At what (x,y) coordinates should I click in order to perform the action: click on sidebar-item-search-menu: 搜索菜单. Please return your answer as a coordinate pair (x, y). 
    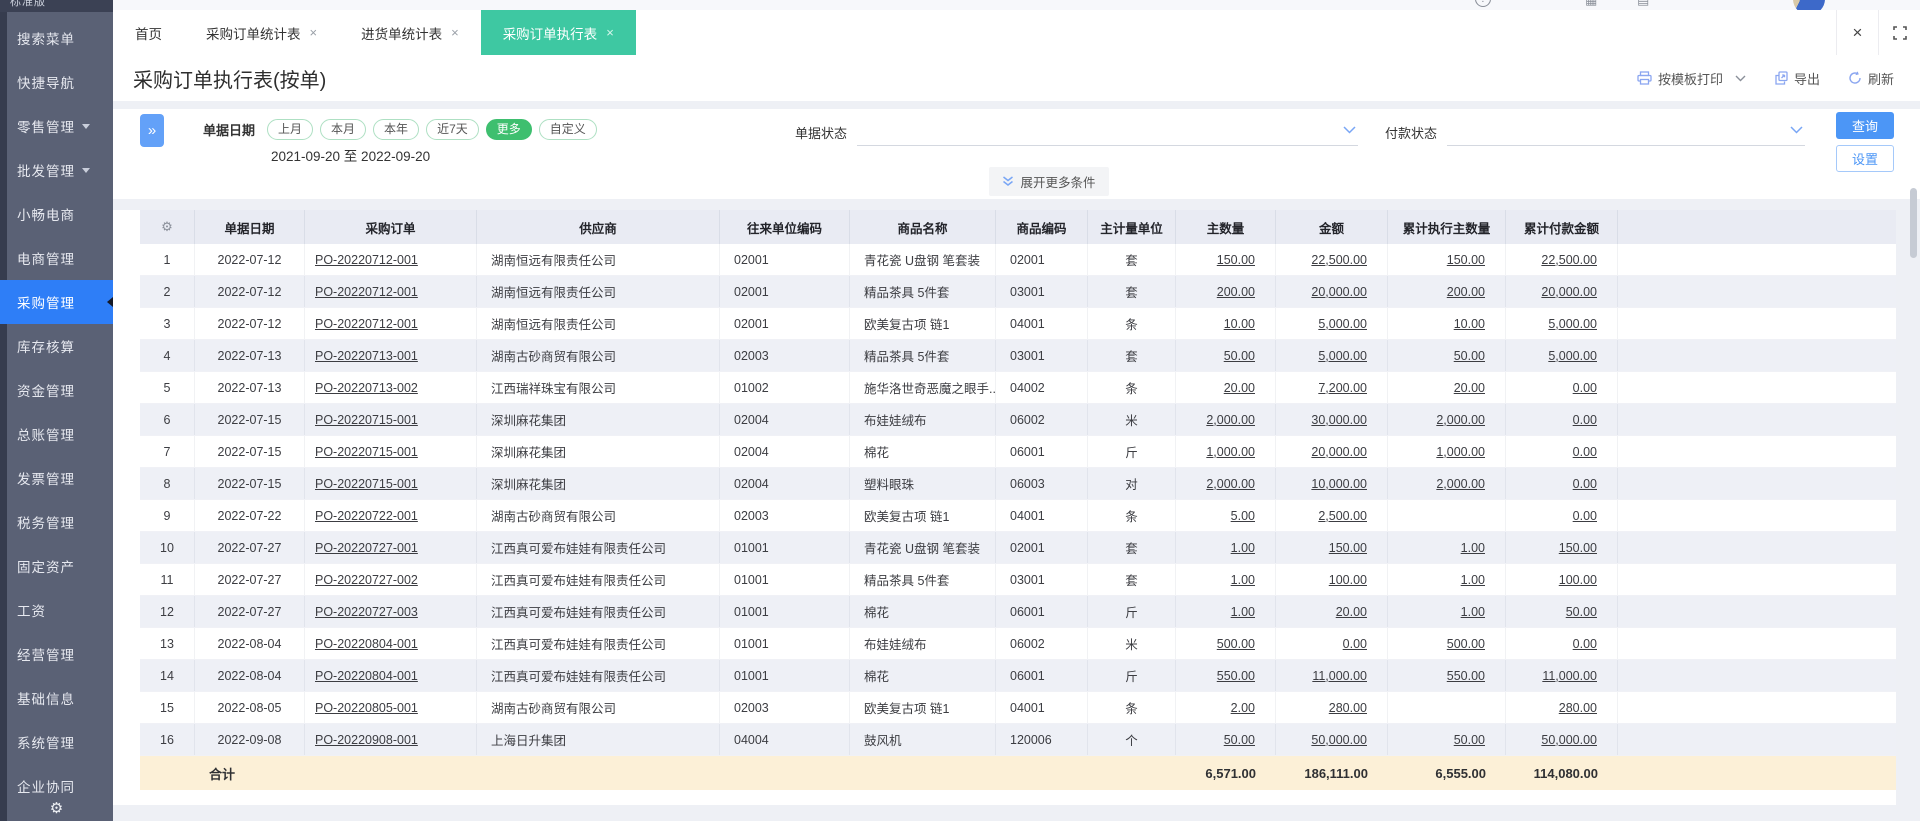
    Looking at the image, I should click on (56, 38).